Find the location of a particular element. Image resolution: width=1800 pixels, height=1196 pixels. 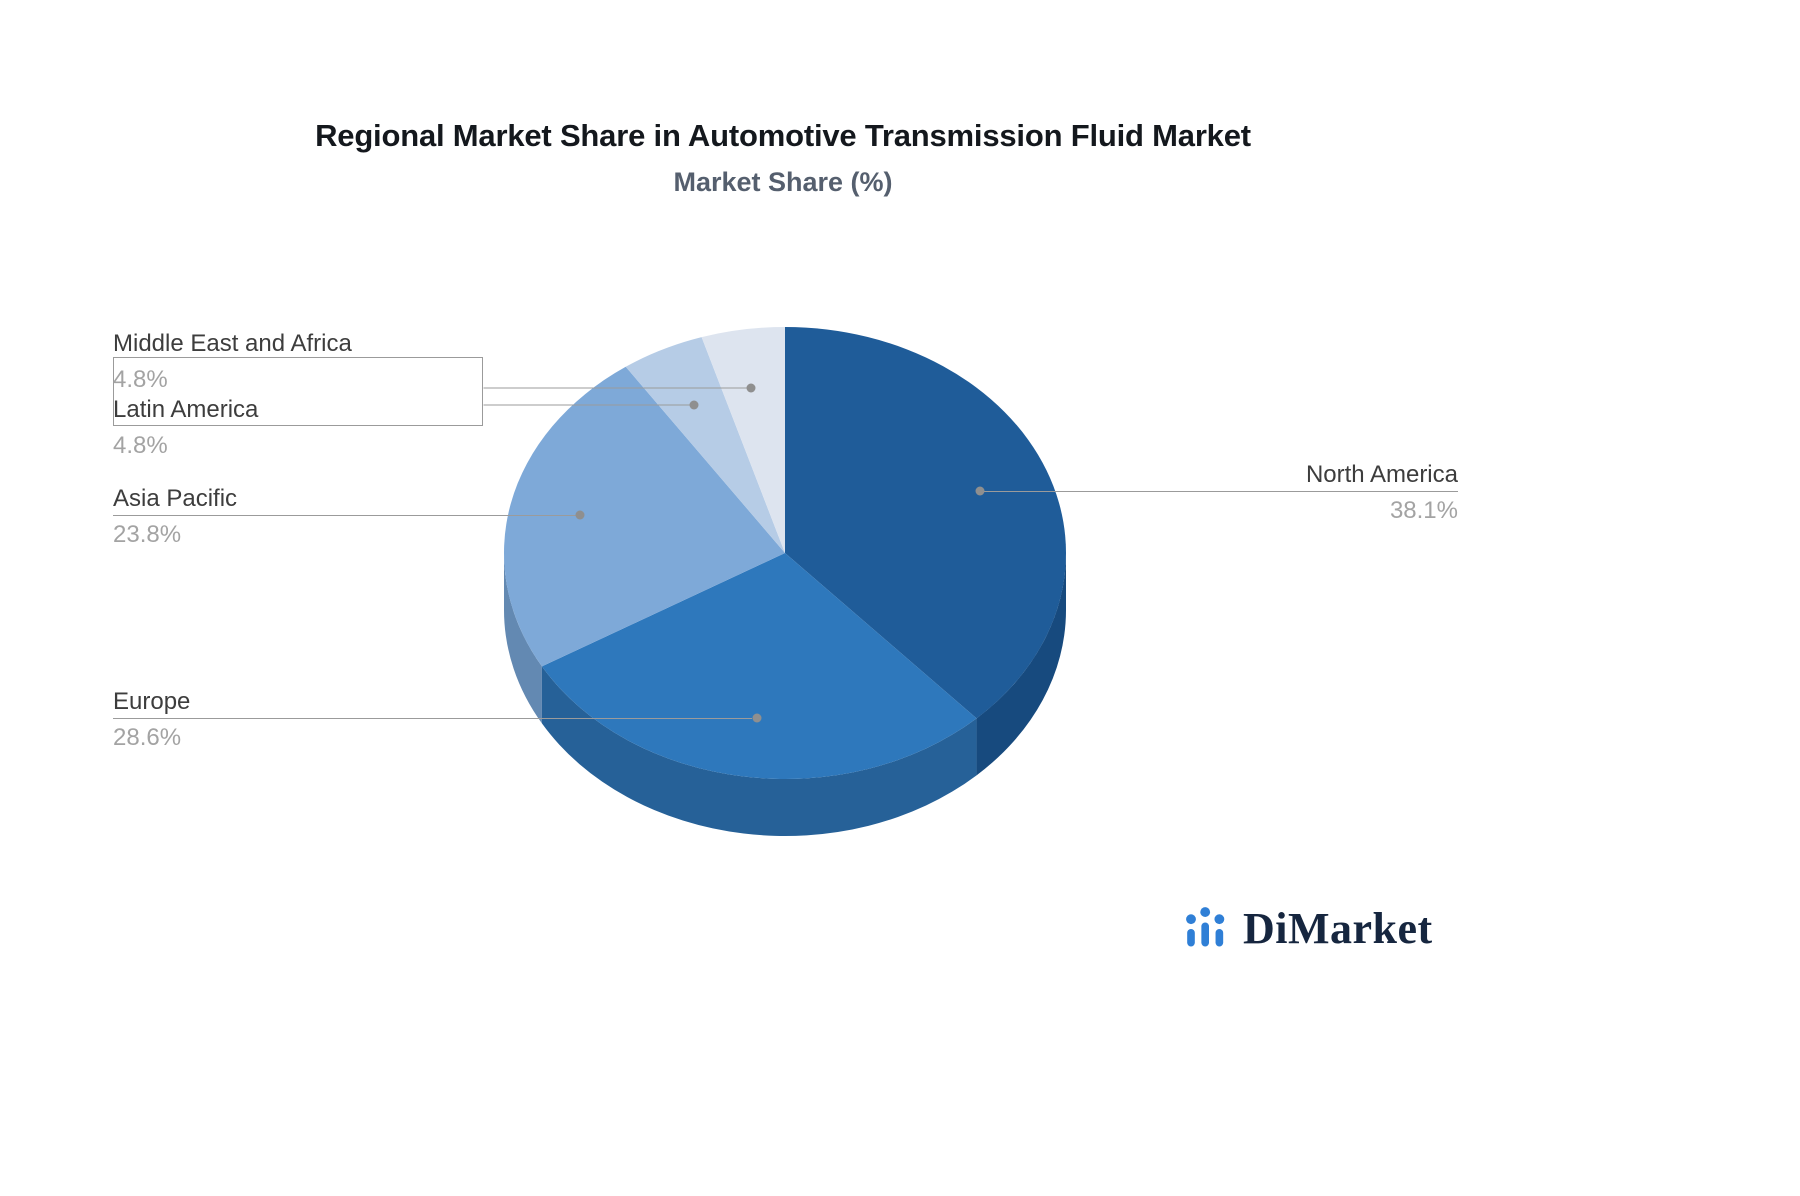

callout-box-top-labels is located at coordinates (298, 391).